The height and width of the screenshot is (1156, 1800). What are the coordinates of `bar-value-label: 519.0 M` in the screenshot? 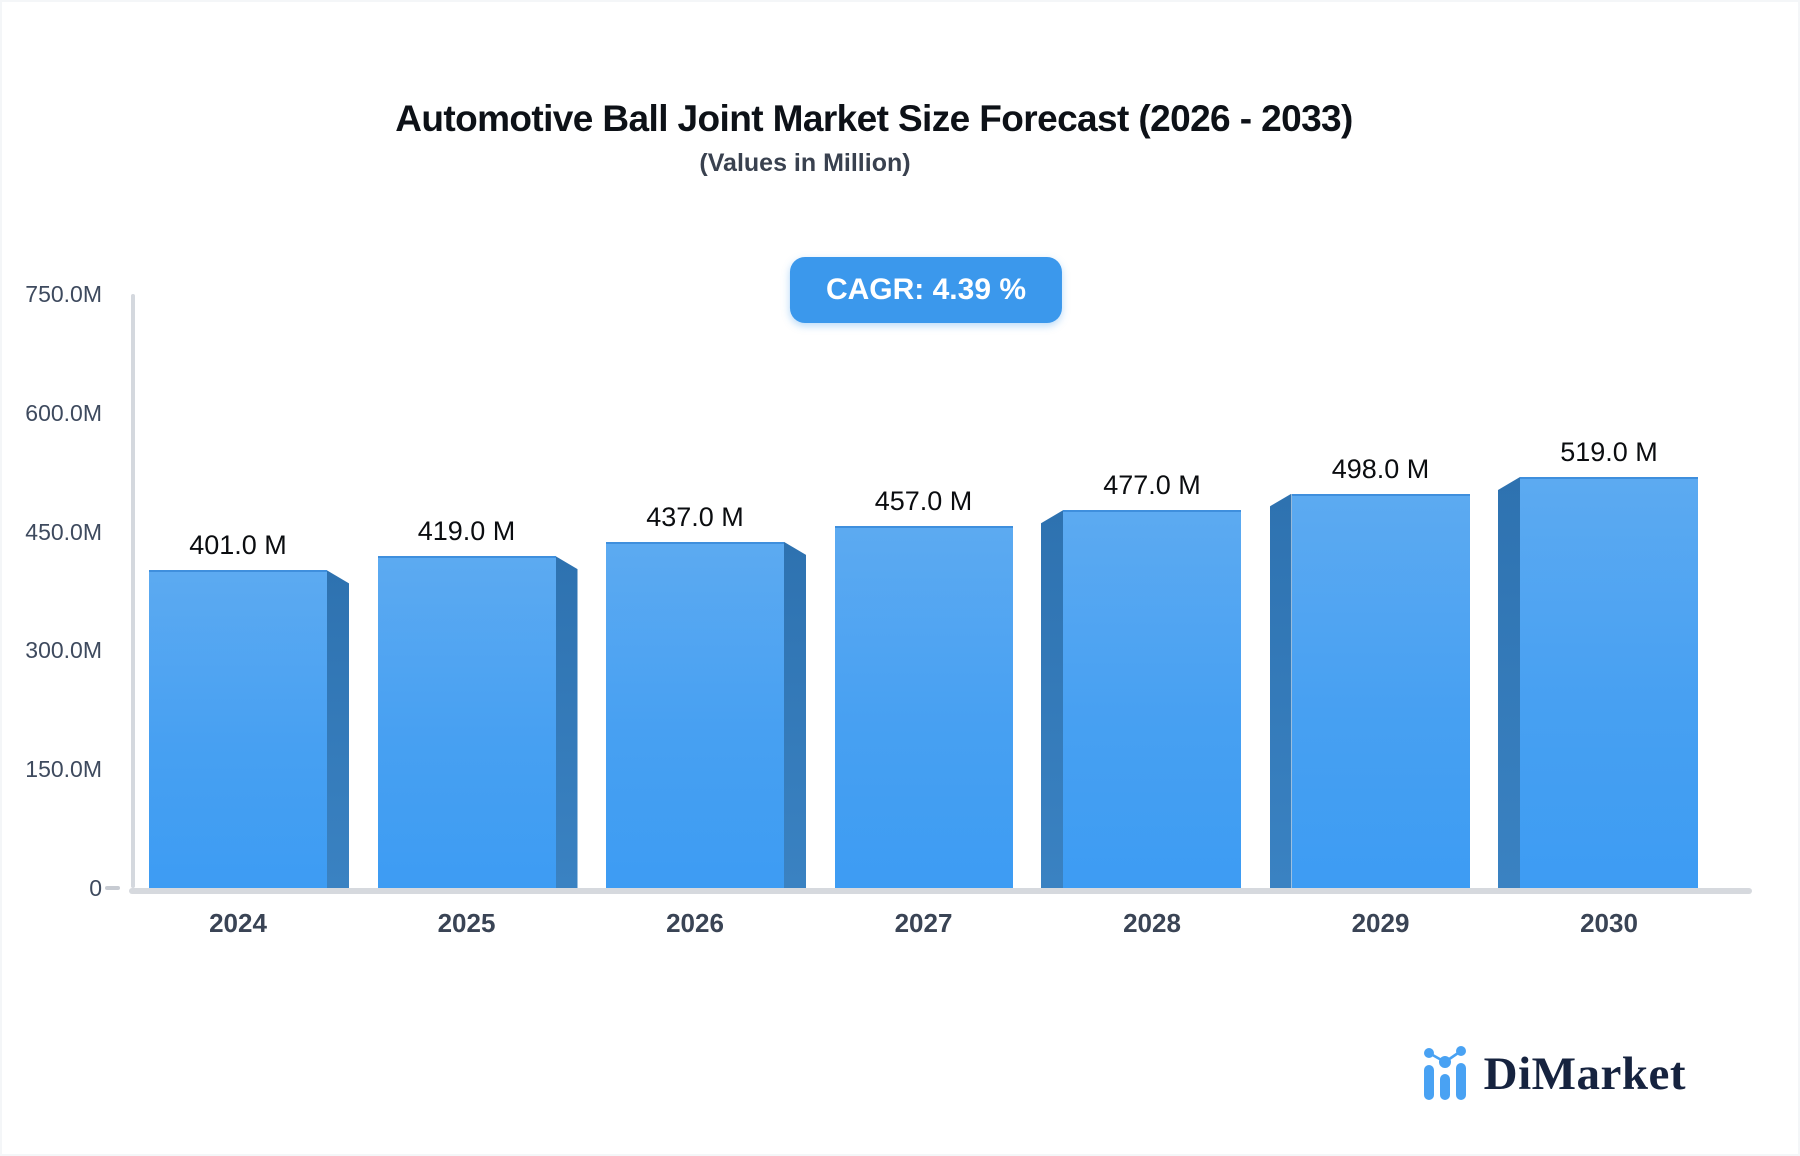 It's located at (1609, 451).